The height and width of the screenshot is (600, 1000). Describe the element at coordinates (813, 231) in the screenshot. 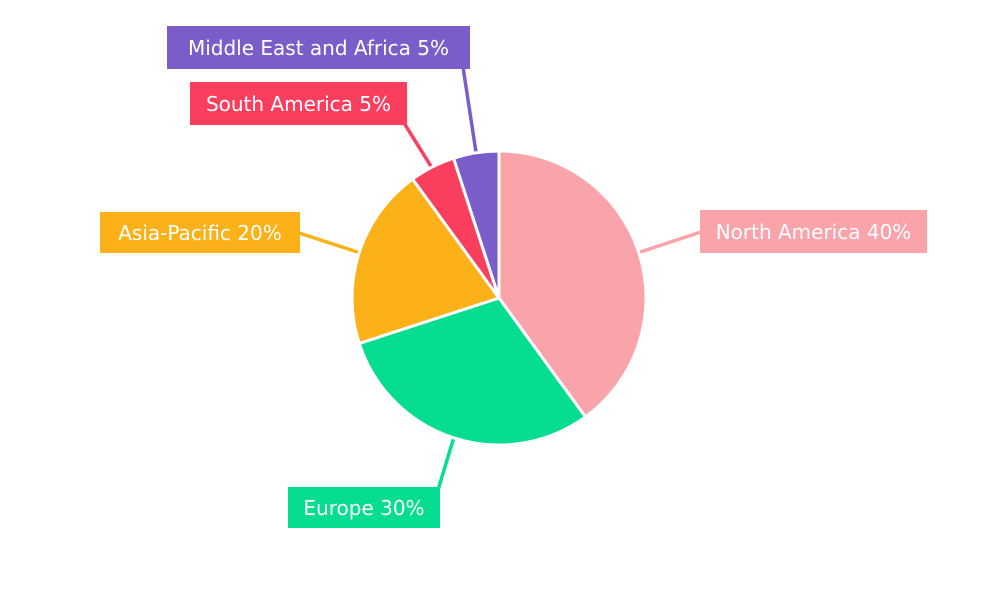

I see `slice-label-north-america: North America 40%` at that location.